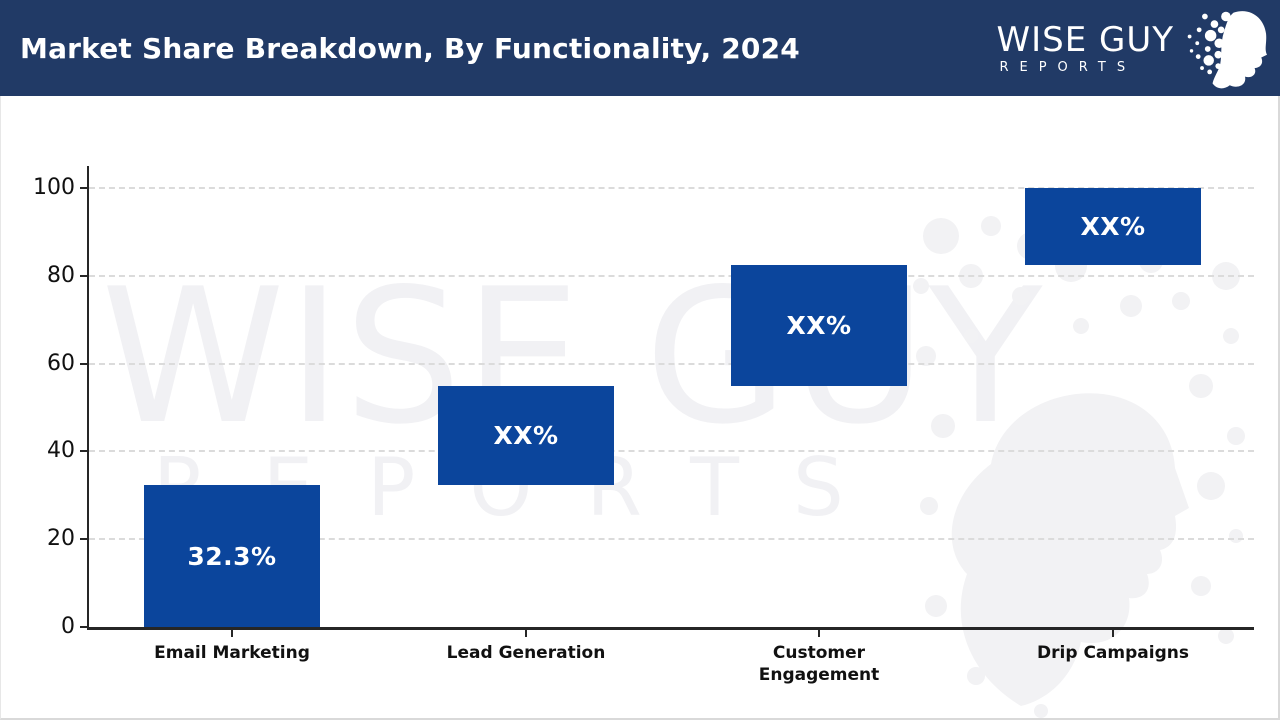 This screenshot has width=1280, height=726. What do you see at coordinates (1227, 50) in the screenshot?
I see `head-silhouette-icon` at bounding box center [1227, 50].